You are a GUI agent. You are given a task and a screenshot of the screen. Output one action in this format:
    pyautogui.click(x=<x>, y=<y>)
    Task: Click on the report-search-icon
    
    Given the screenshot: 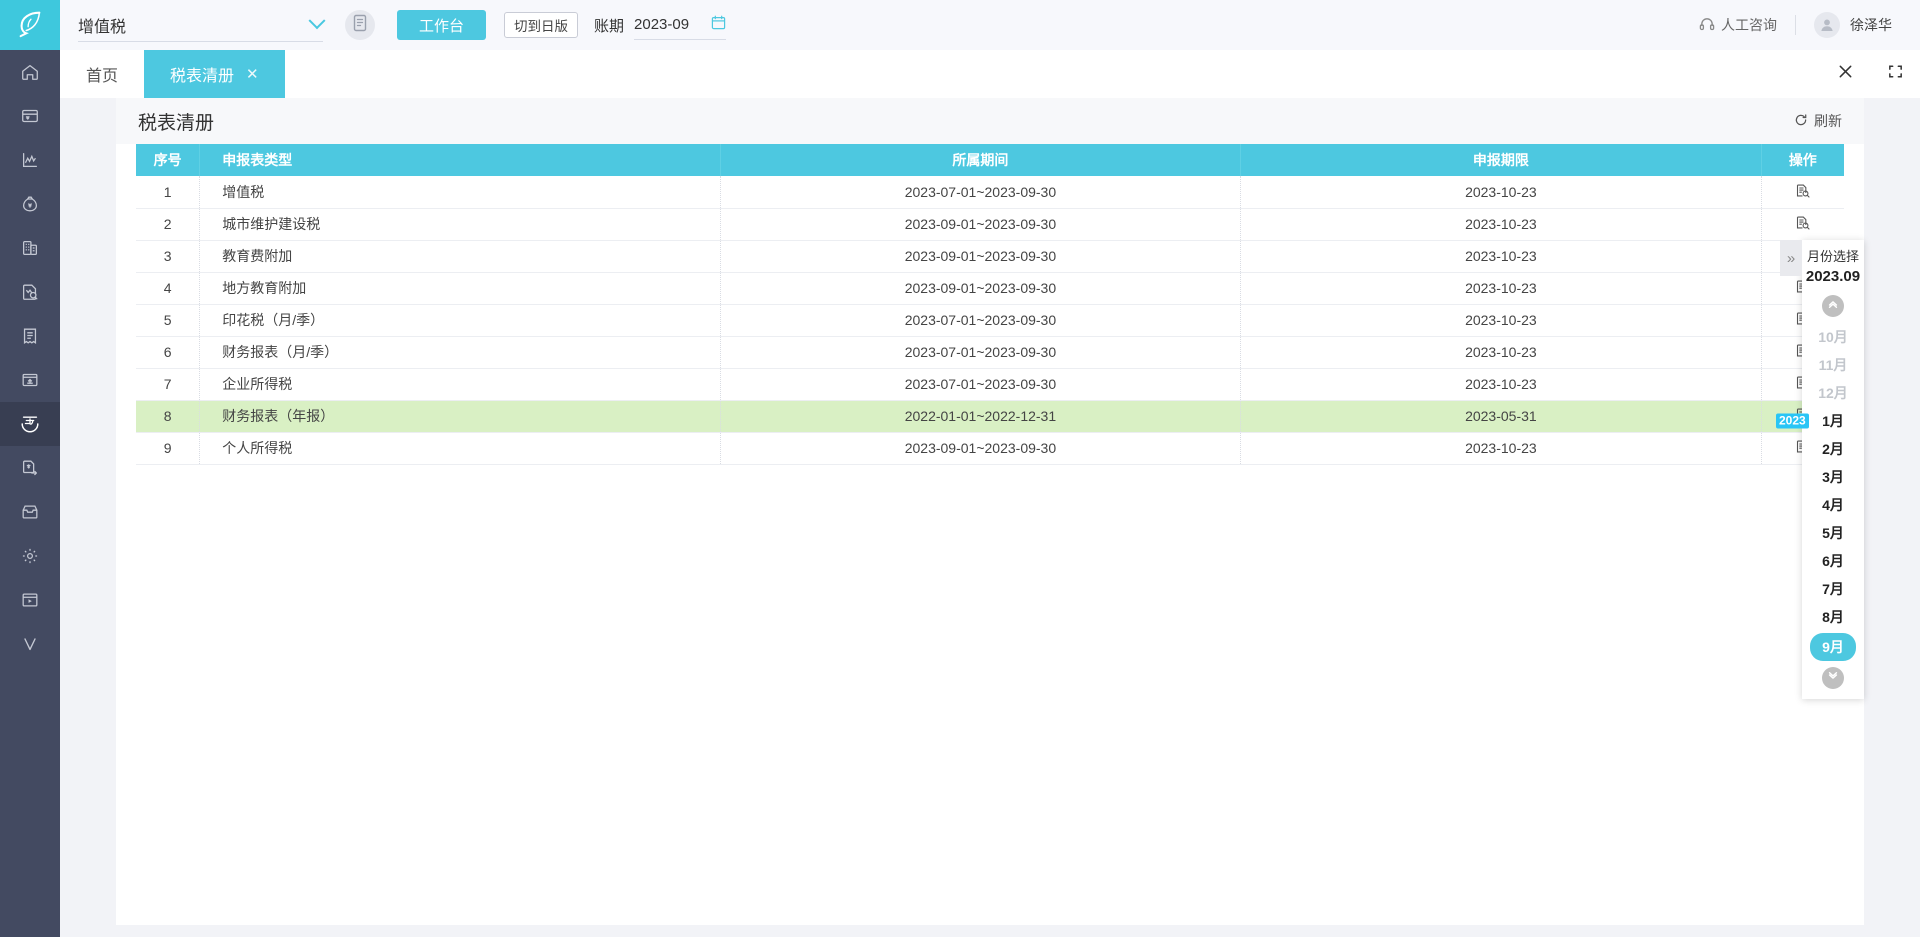 What is the action you would take?
    pyautogui.click(x=30, y=292)
    